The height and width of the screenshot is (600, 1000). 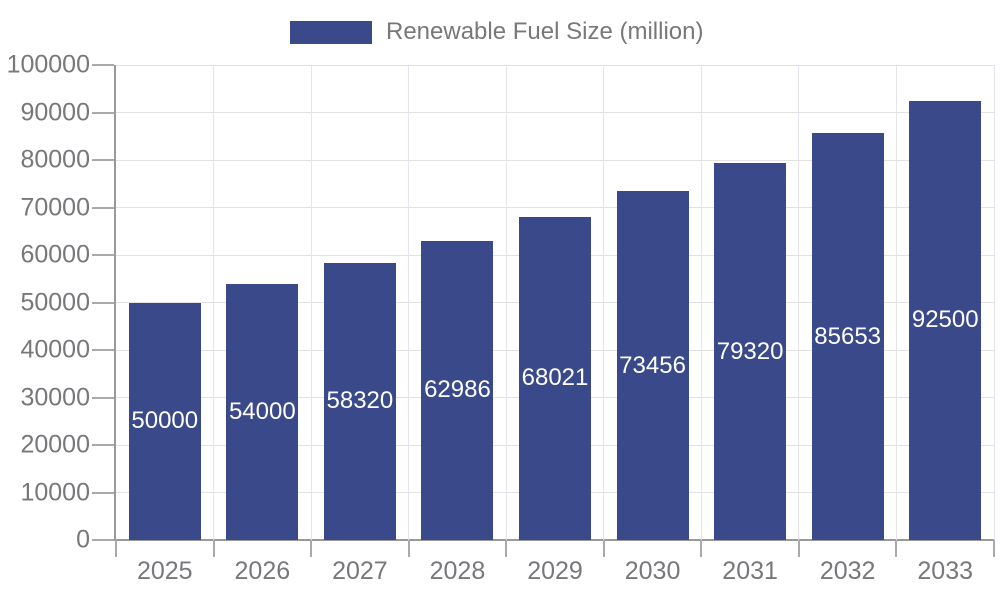 I want to click on x-axis-label: 2031, so click(x=750, y=571).